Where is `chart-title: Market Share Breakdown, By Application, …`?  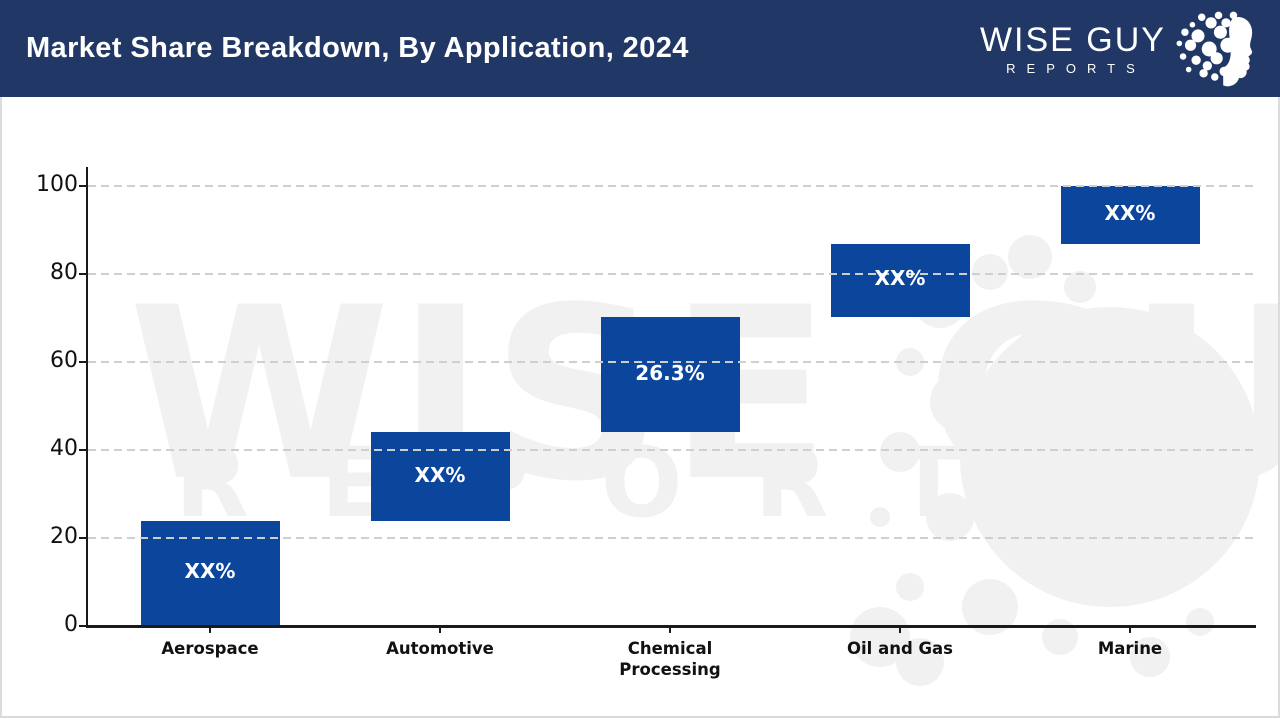
chart-title: Market Share Breakdown, By Application, … is located at coordinates (357, 48).